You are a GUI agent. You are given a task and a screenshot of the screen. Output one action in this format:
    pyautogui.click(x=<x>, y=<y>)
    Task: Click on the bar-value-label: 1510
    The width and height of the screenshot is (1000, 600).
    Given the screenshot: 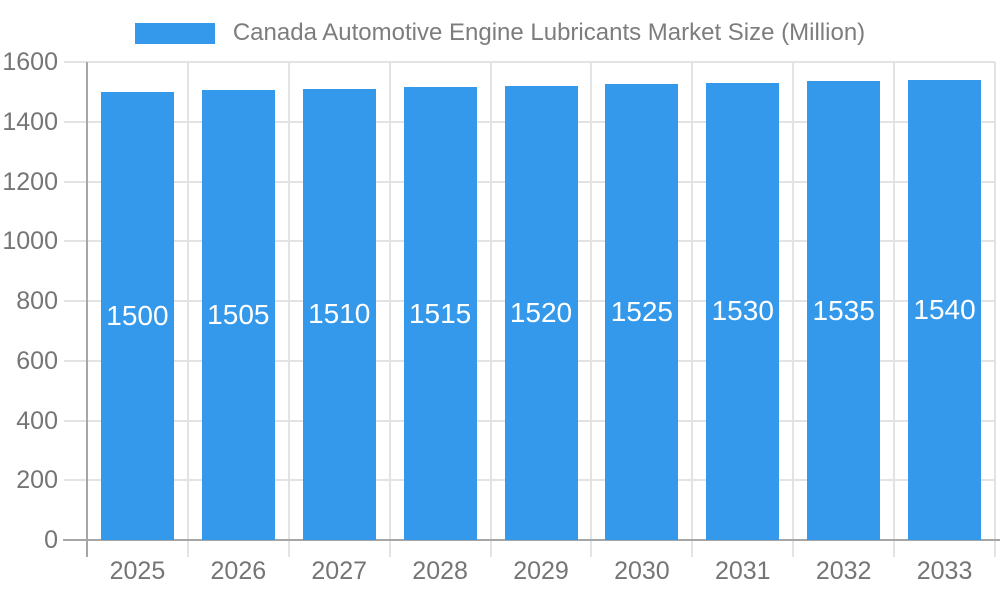 What is the action you would take?
    pyautogui.click(x=339, y=314)
    